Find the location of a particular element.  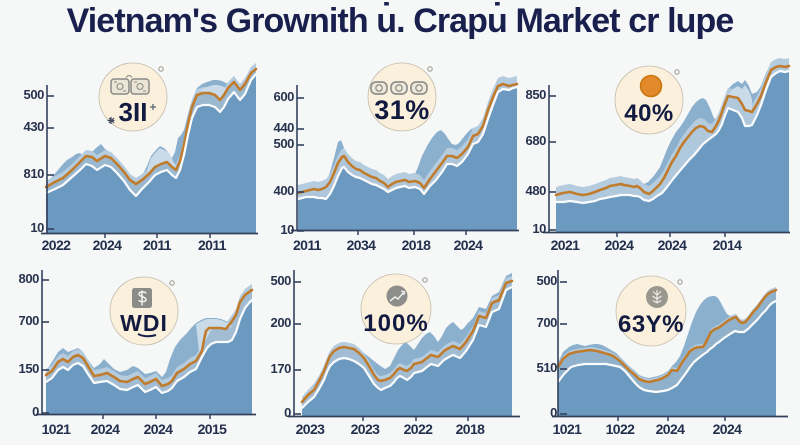

svg-text: 63Y% is located at coordinates (651, 324).